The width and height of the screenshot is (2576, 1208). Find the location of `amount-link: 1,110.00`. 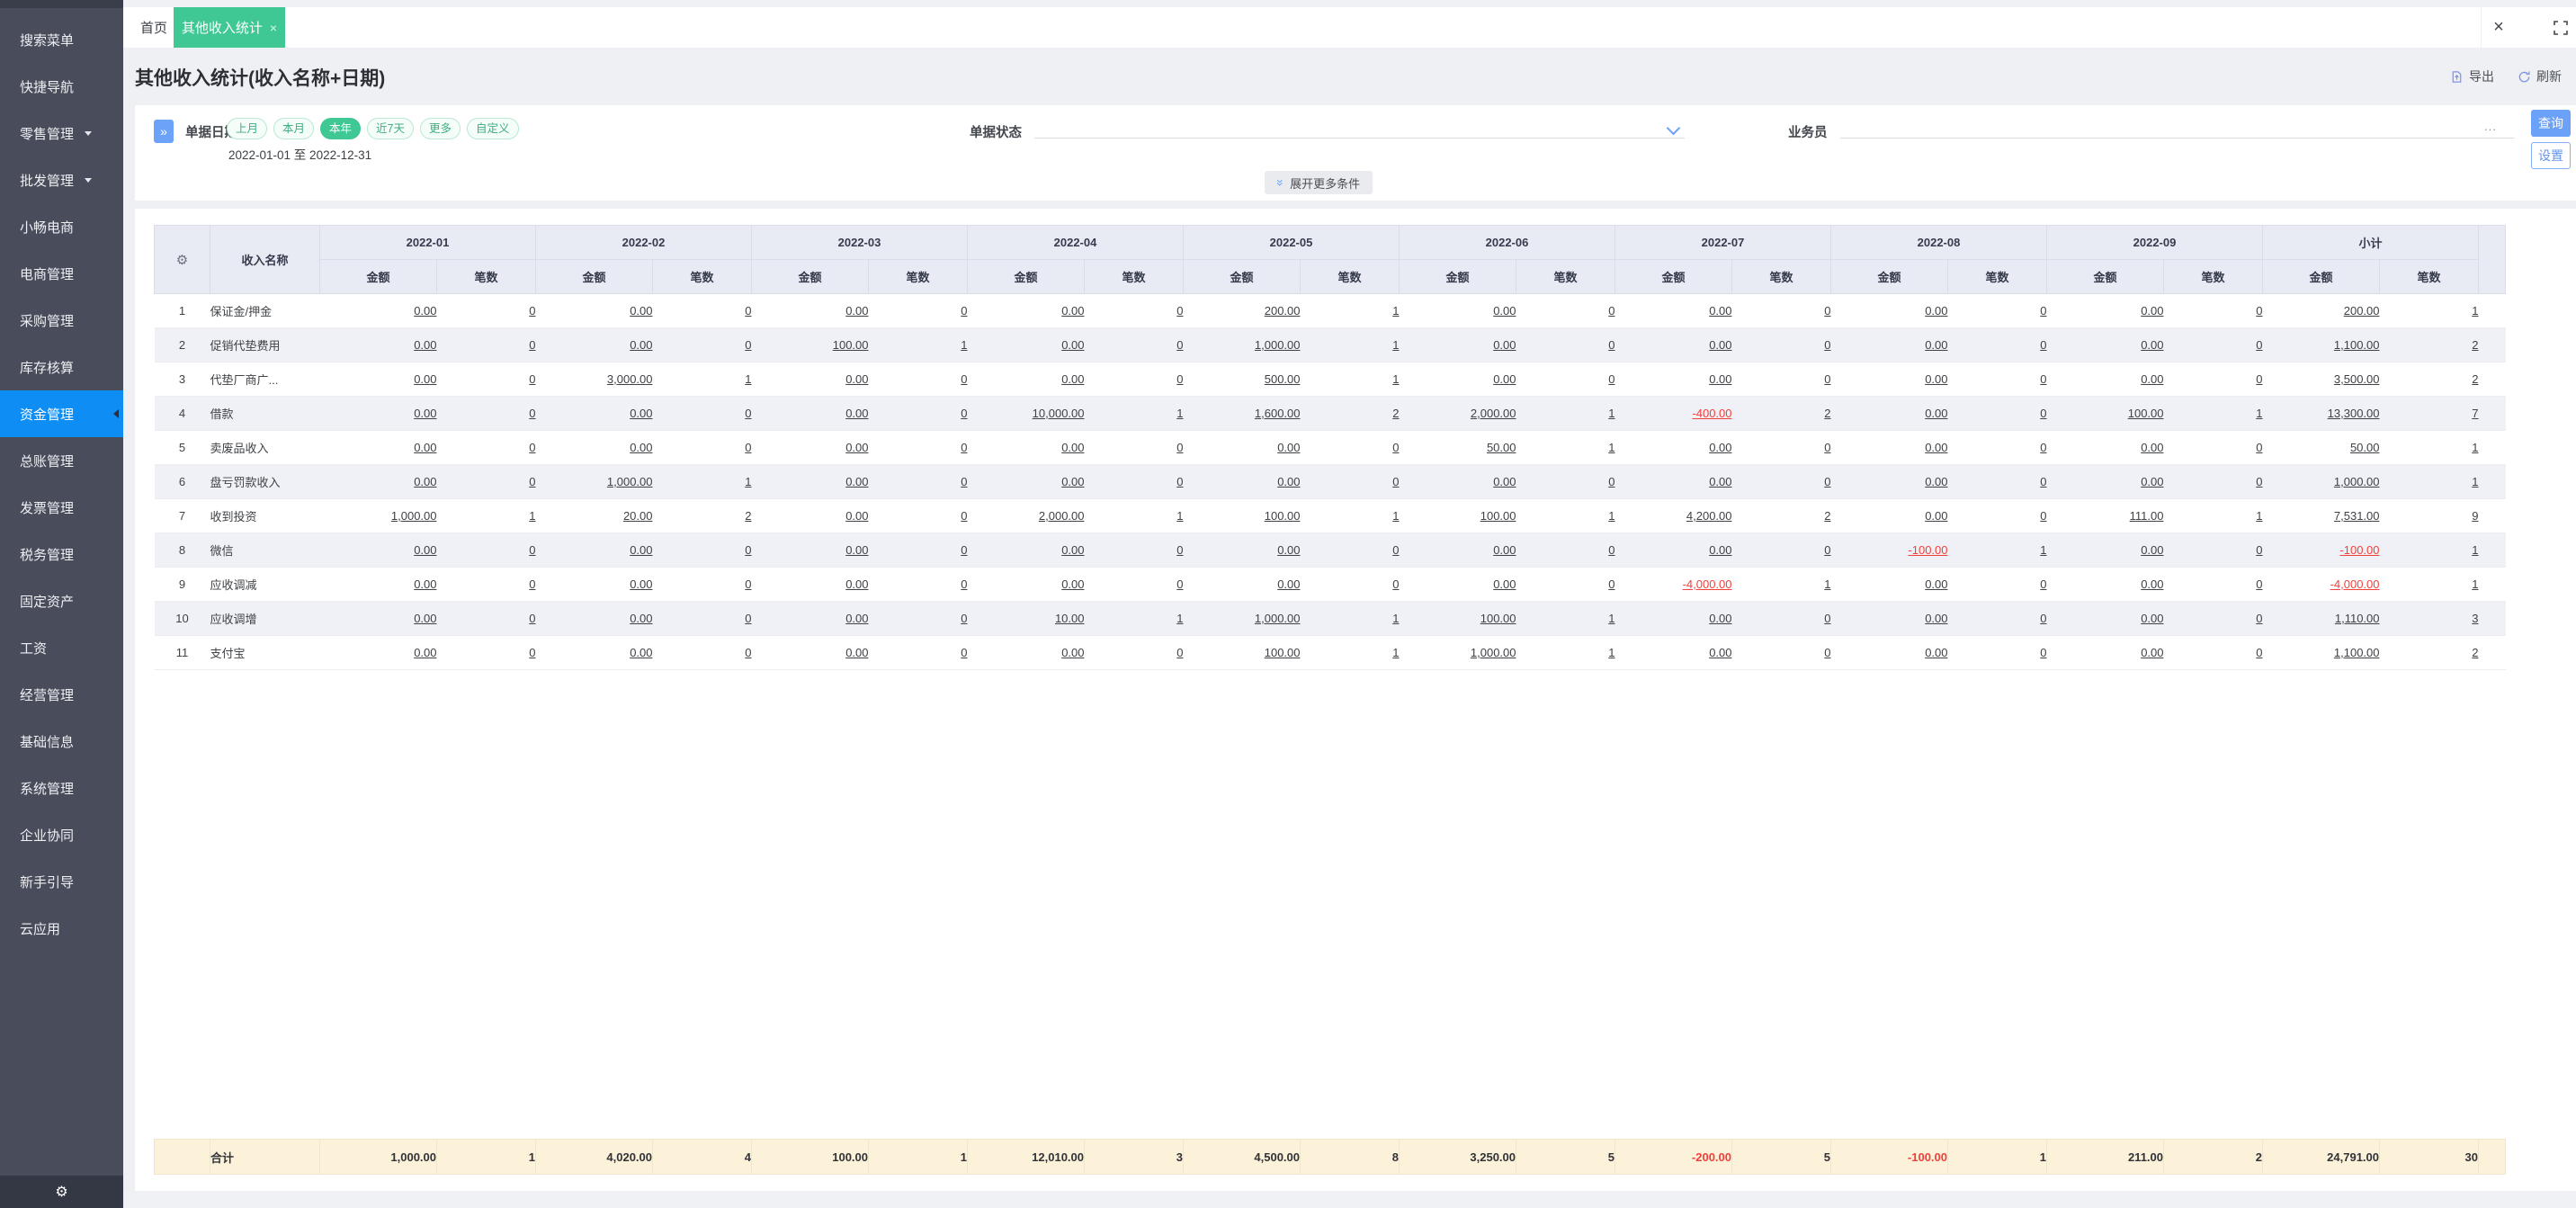

amount-link: 1,110.00 is located at coordinates (2357, 618).